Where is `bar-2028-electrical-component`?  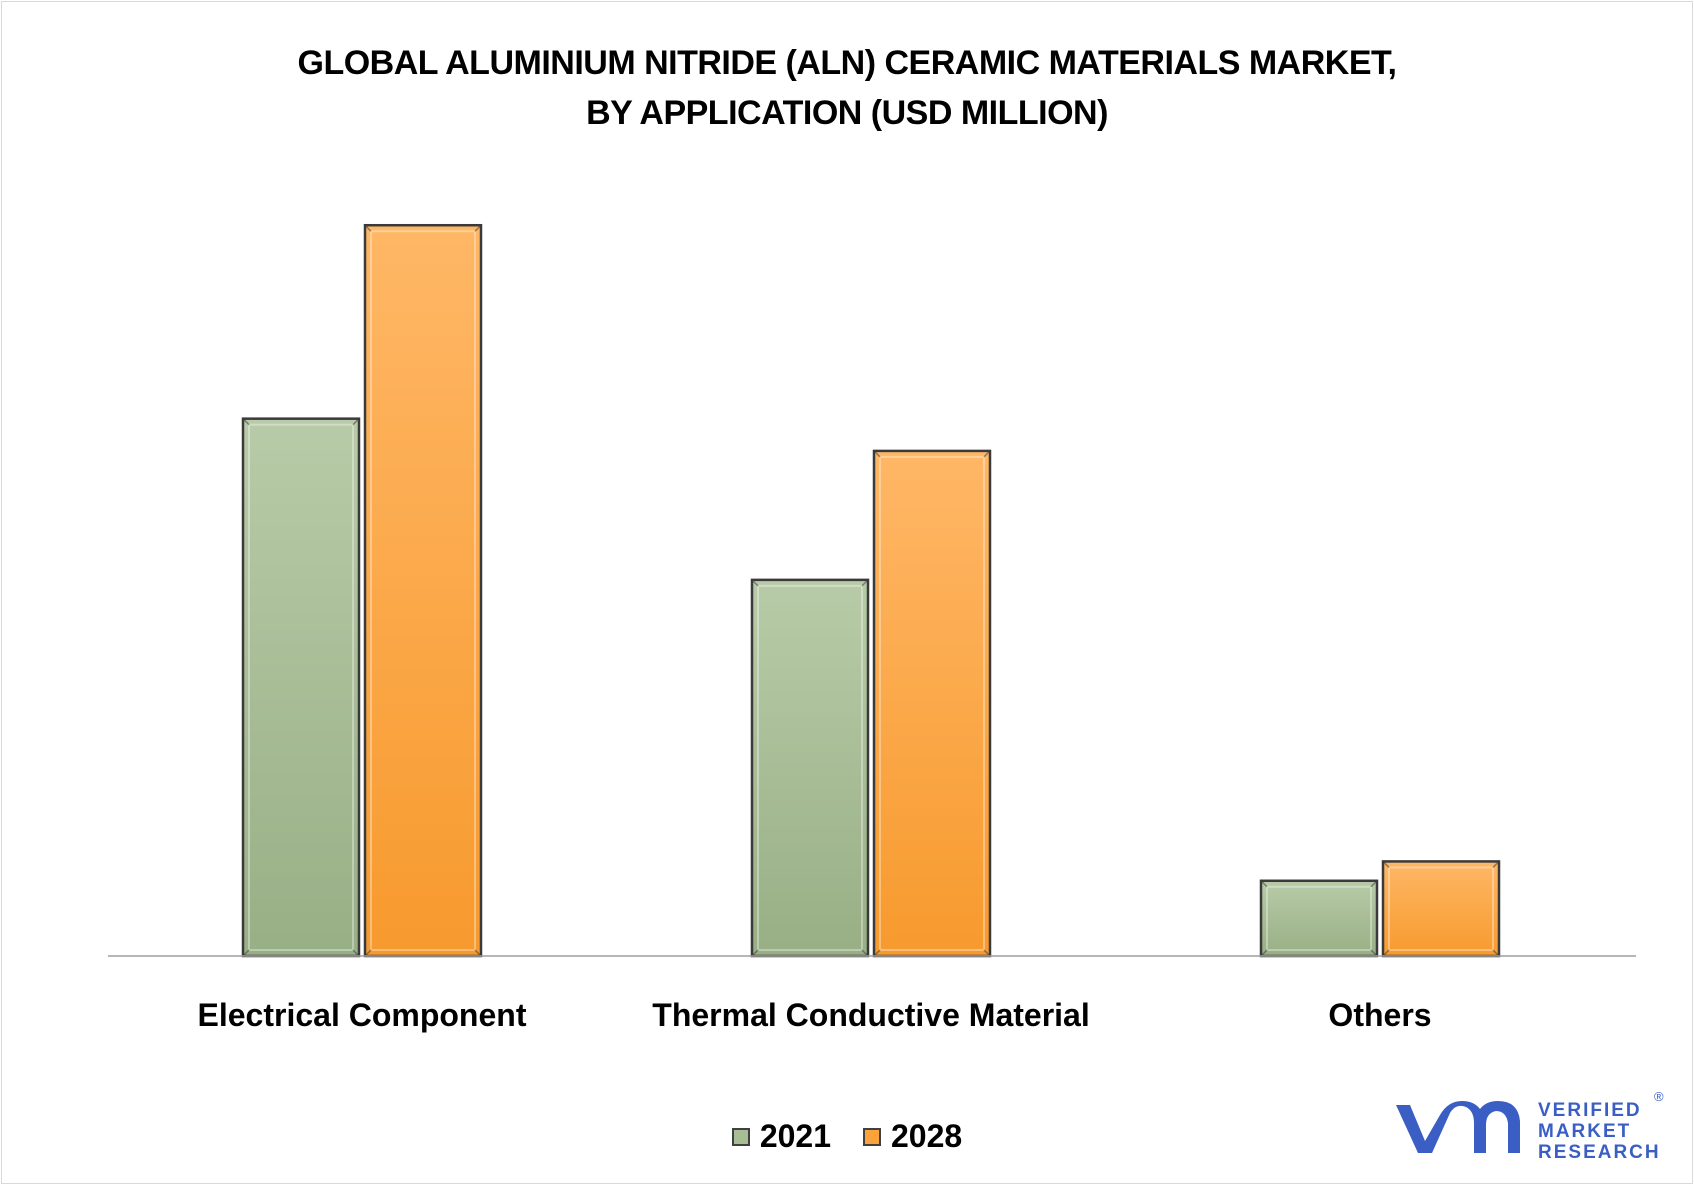 bar-2028-electrical-component is located at coordinates (423, 590).